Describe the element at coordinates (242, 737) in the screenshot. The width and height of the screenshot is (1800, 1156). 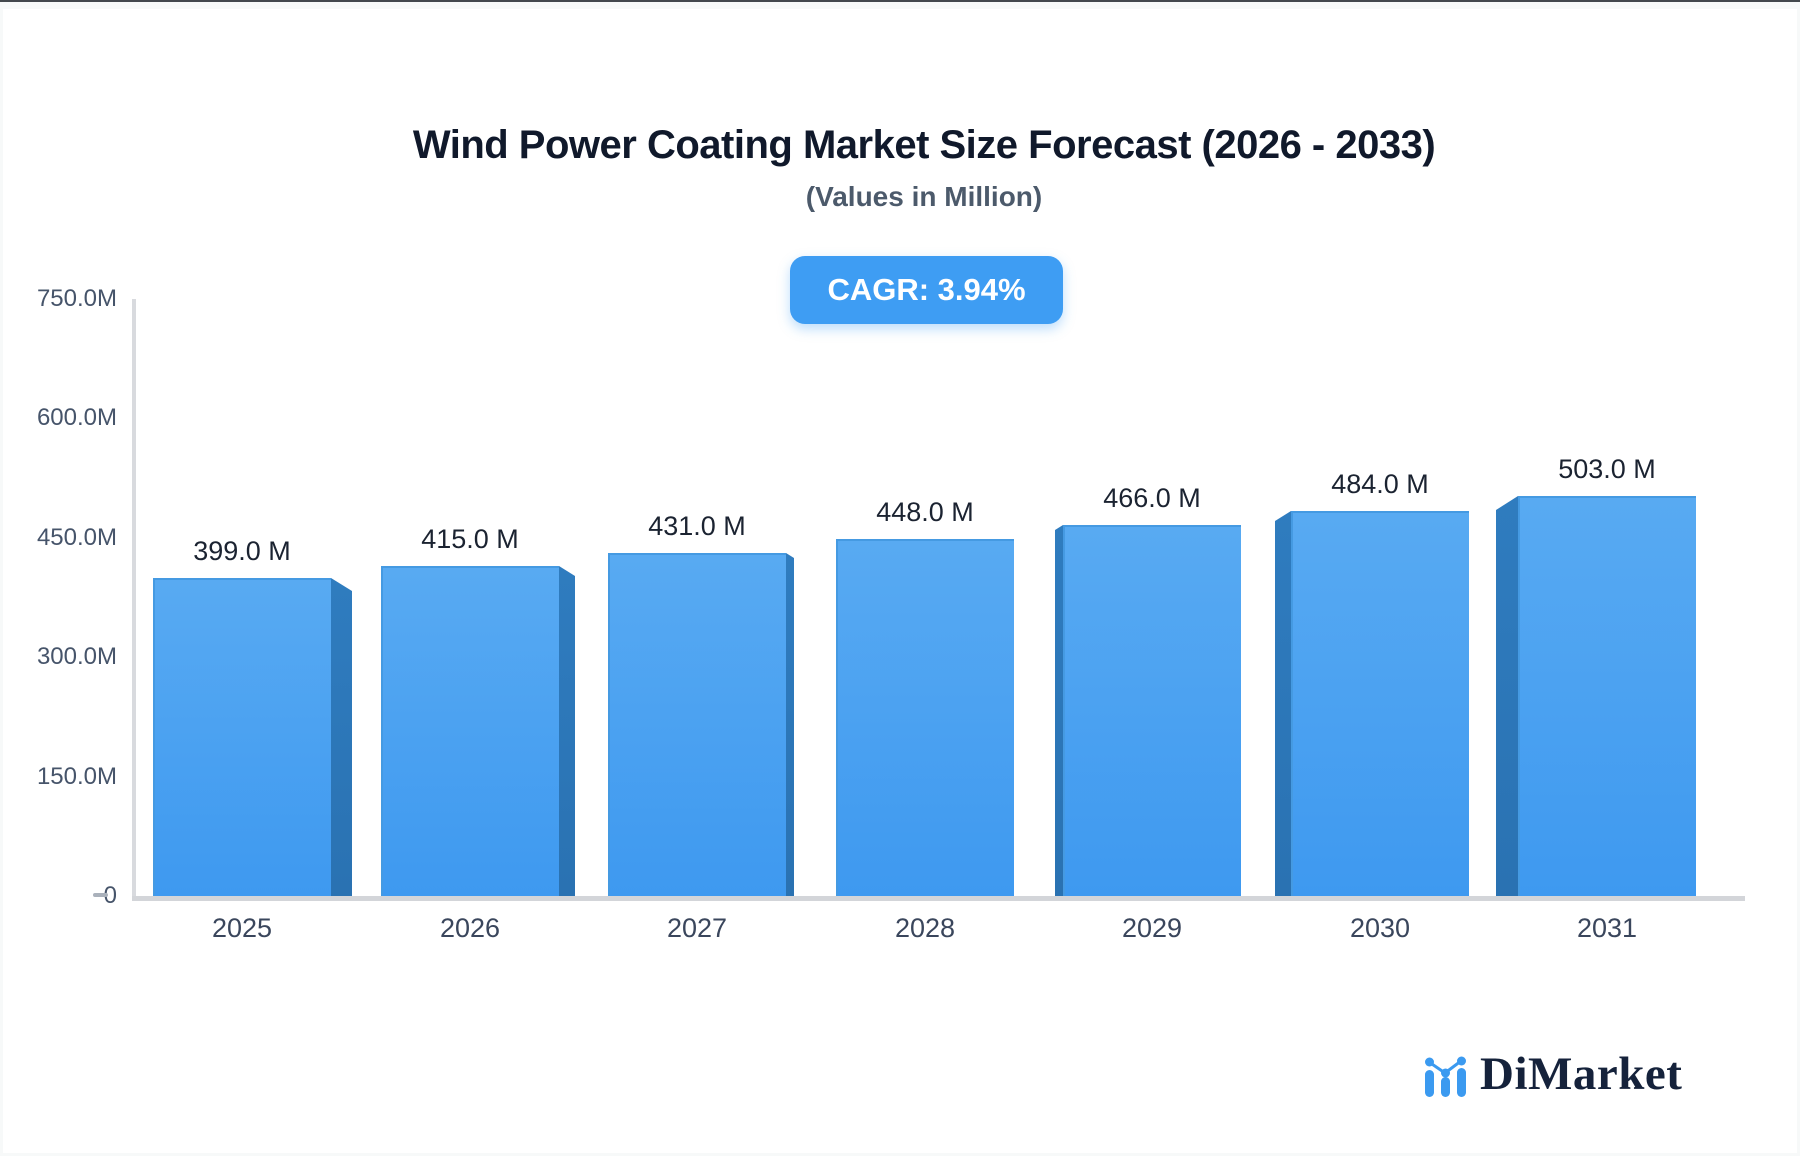
I see `bar-2025` at that location.